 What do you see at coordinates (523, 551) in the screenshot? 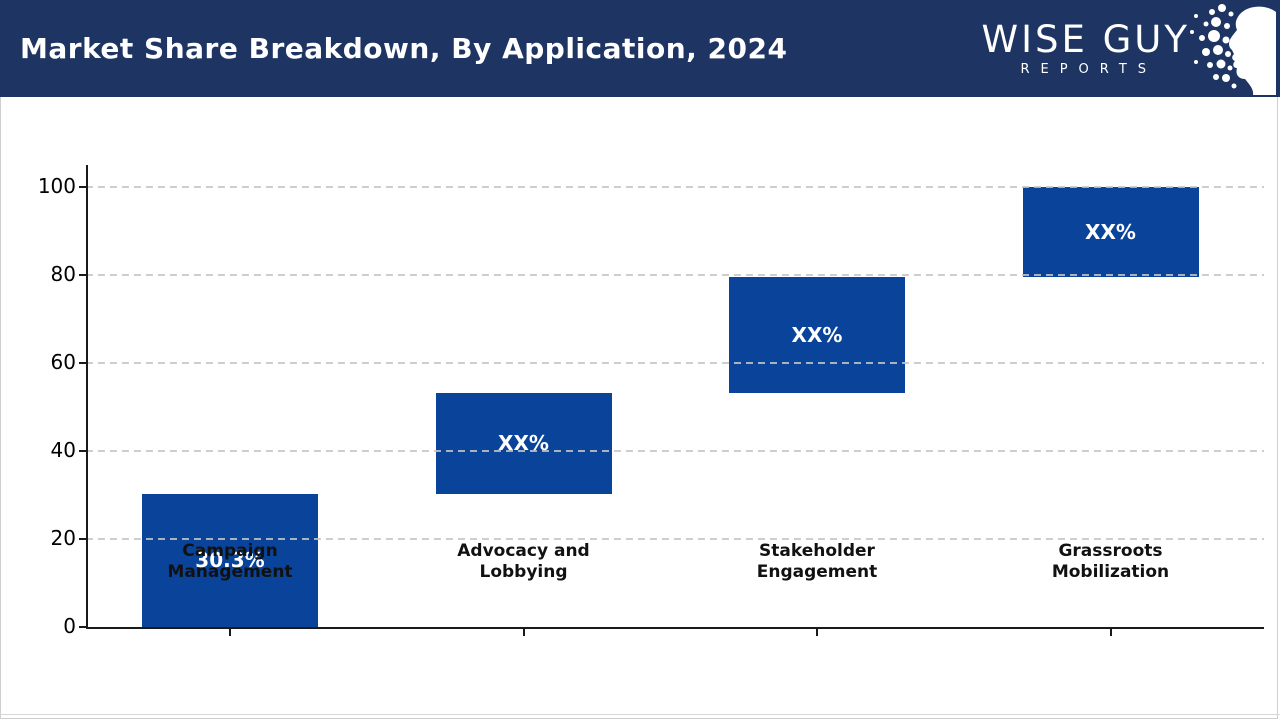
I see `category-label-line: Advocacy and` at bounding box center [523, 551].